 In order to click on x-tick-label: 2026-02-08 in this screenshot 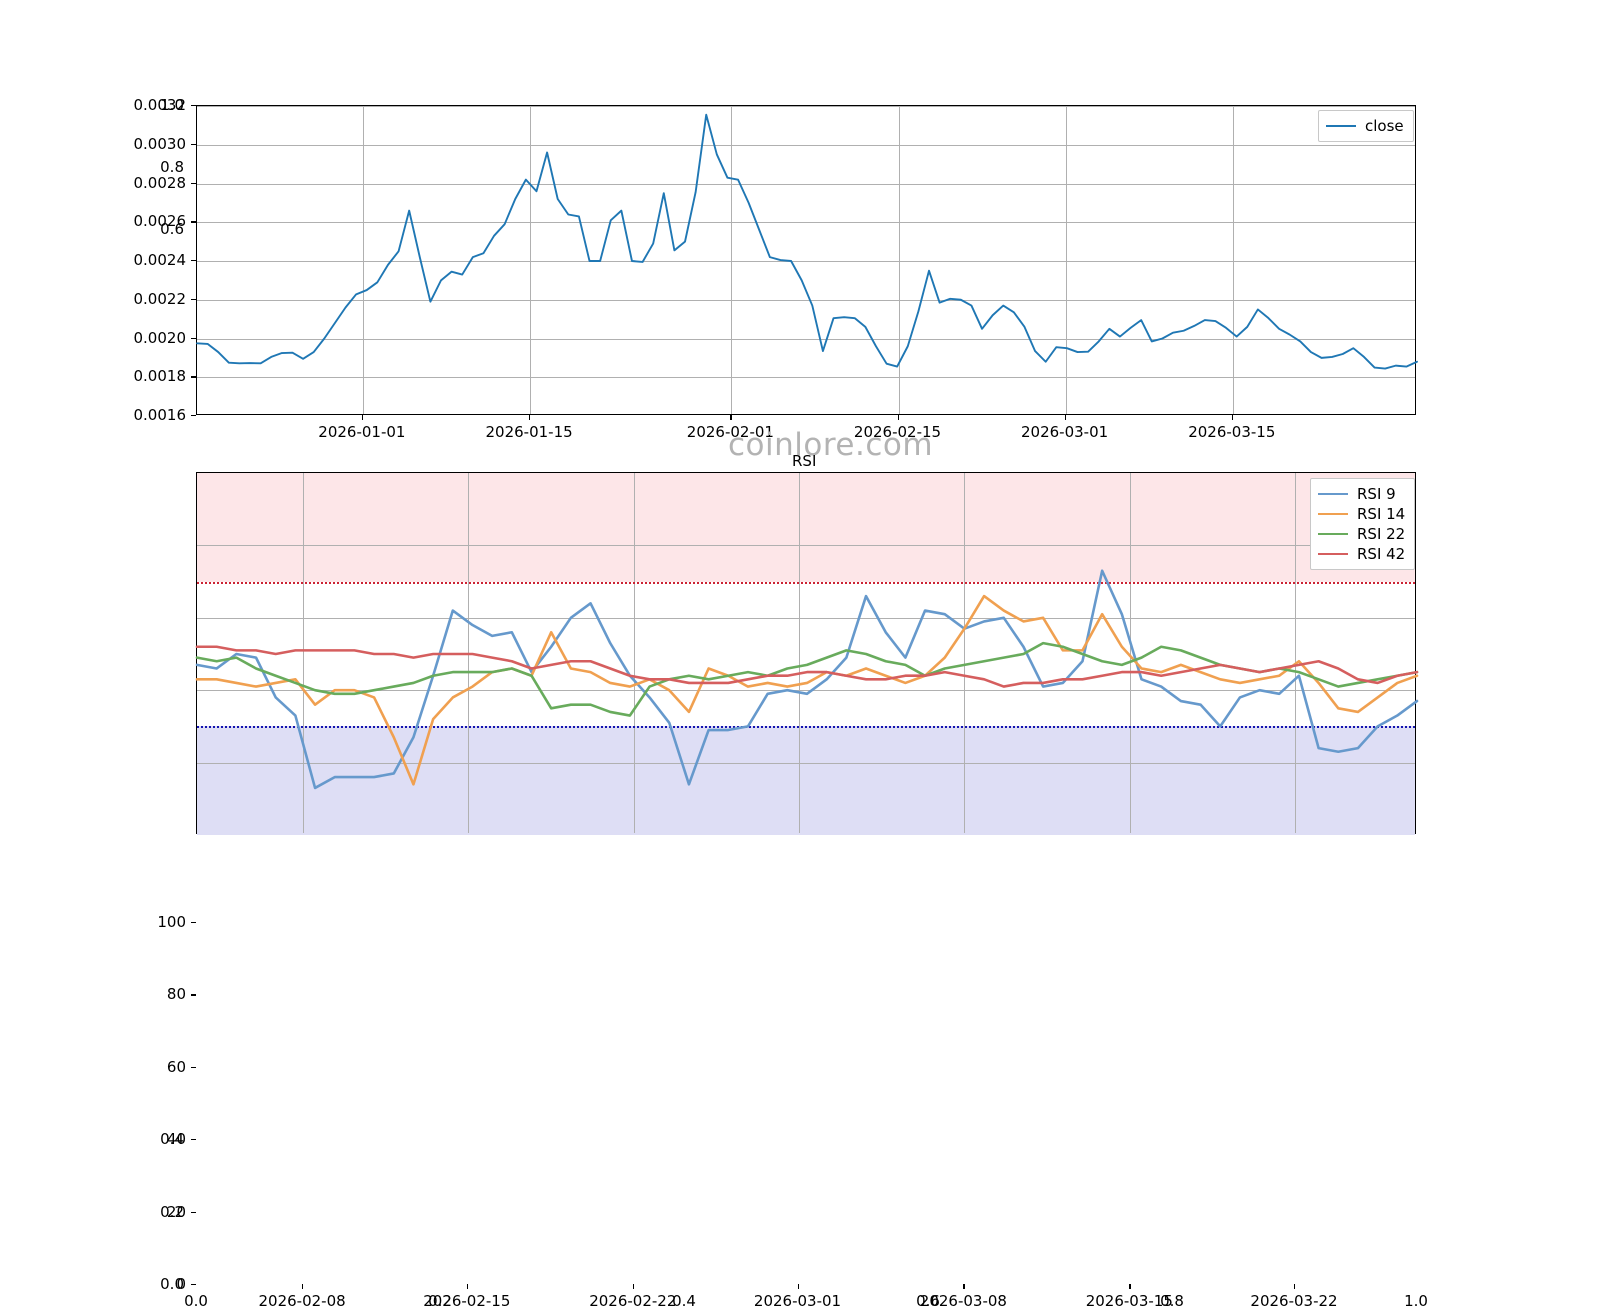, I will do `click(302, 1301)`.